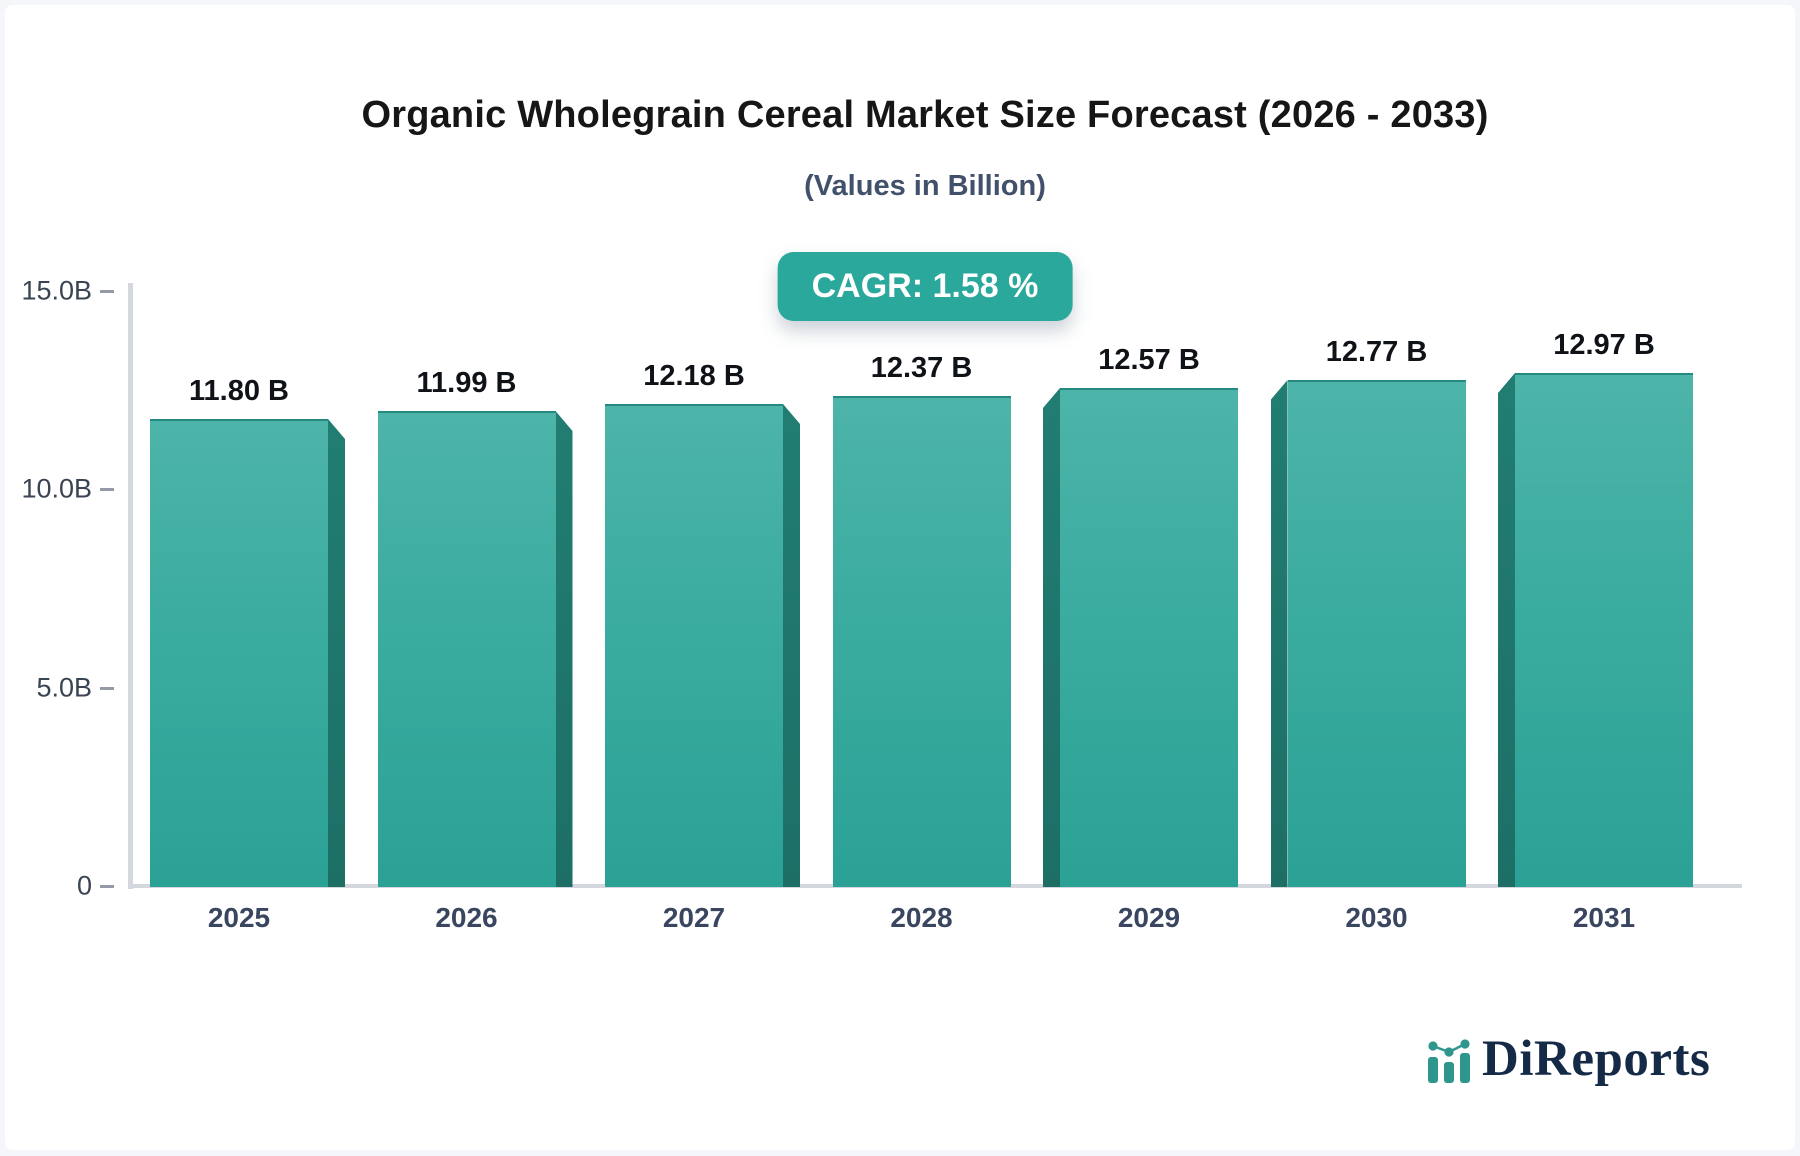 This screenshot has width=1800, height=1156. Describe the element at coordinates (921, 368) in the screenshot. I see `bar-value-2028: 12.37 B` at that location.